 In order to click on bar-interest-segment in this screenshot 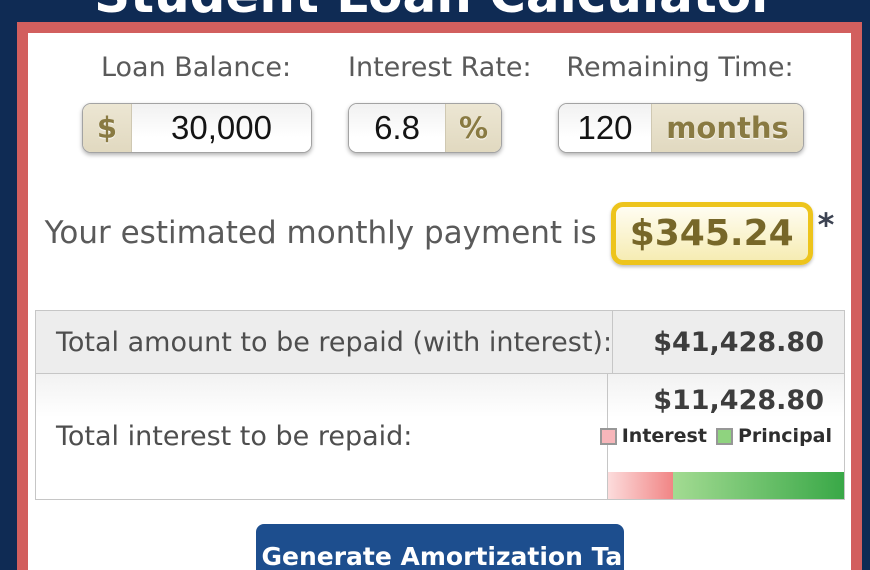, I will do `click(641, 485)`.